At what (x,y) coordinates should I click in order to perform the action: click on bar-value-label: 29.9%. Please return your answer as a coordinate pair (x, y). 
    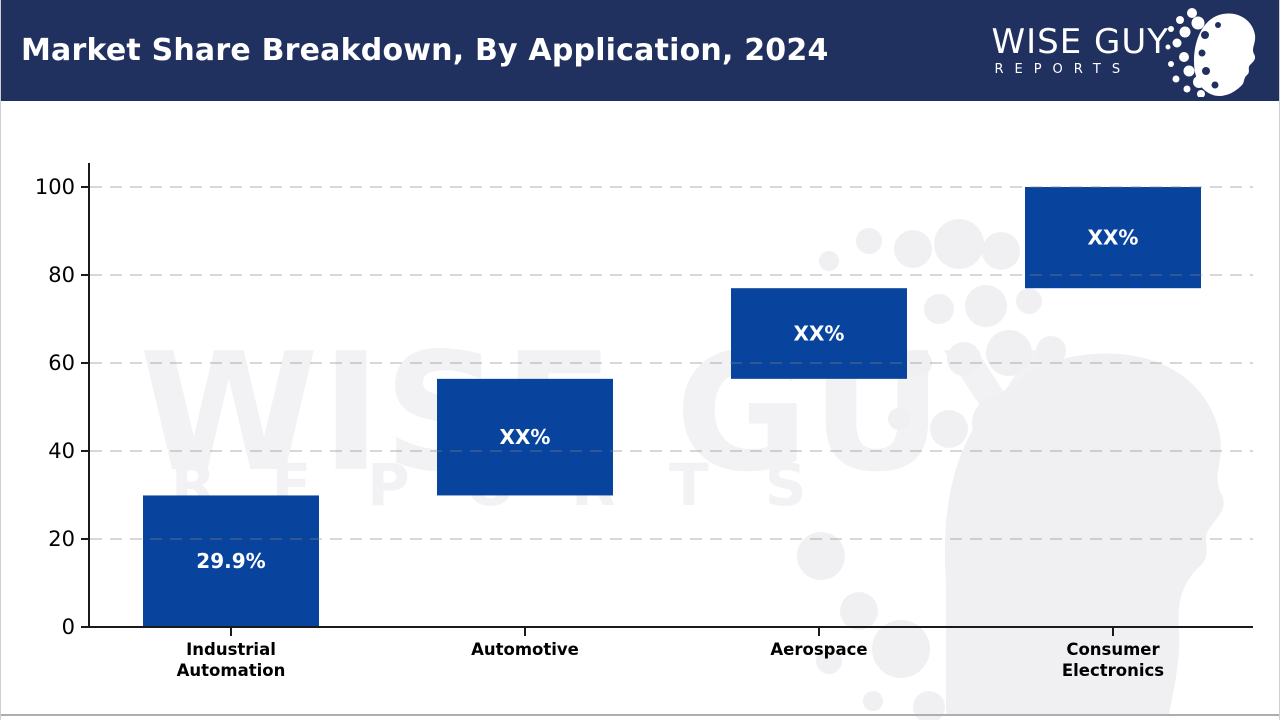
    Looking at the image, I should click on (230, 561).